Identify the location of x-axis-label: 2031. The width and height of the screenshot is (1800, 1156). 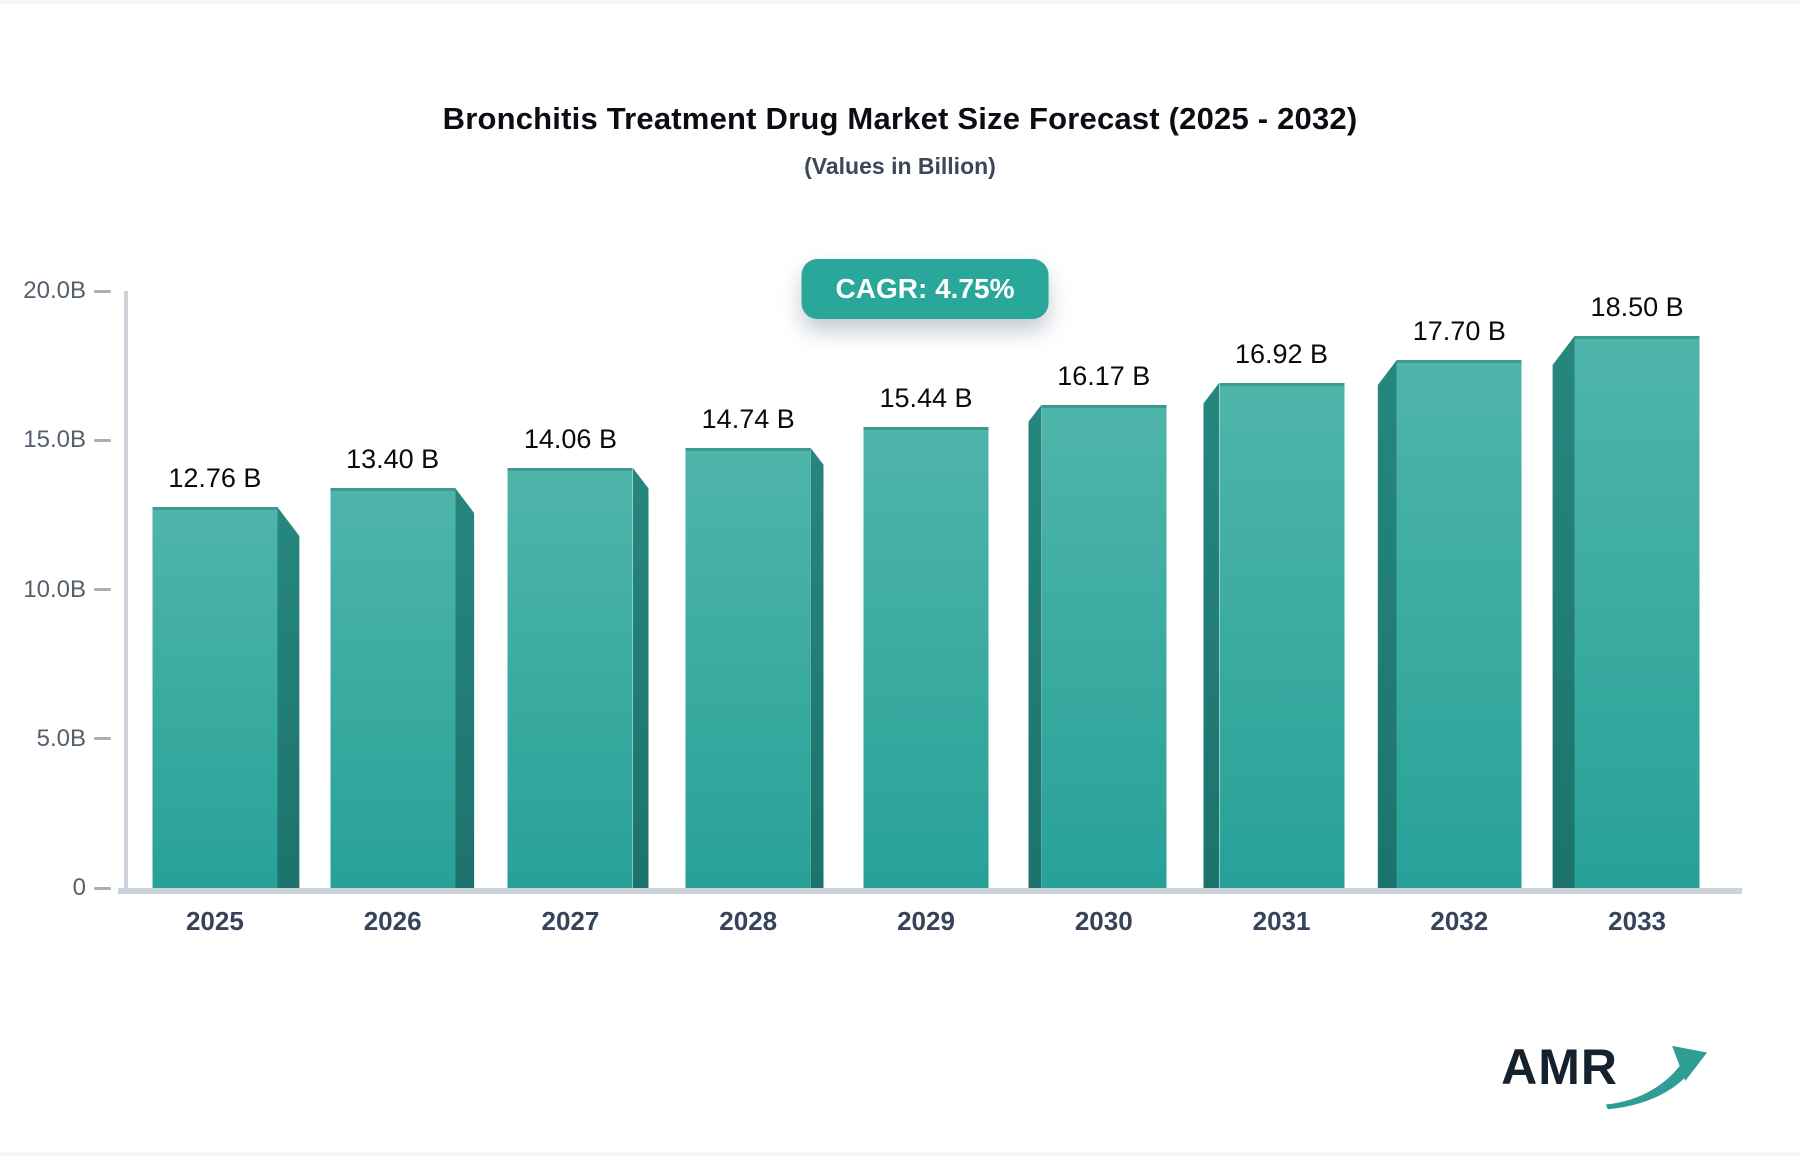
(1281, 921).